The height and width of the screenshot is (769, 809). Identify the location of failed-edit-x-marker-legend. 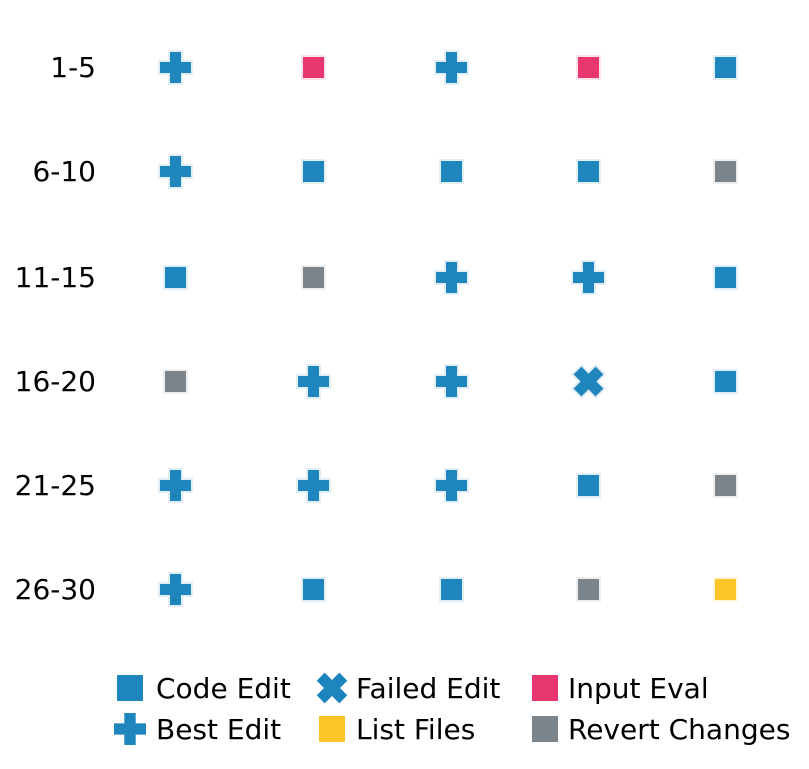
(332, 688).